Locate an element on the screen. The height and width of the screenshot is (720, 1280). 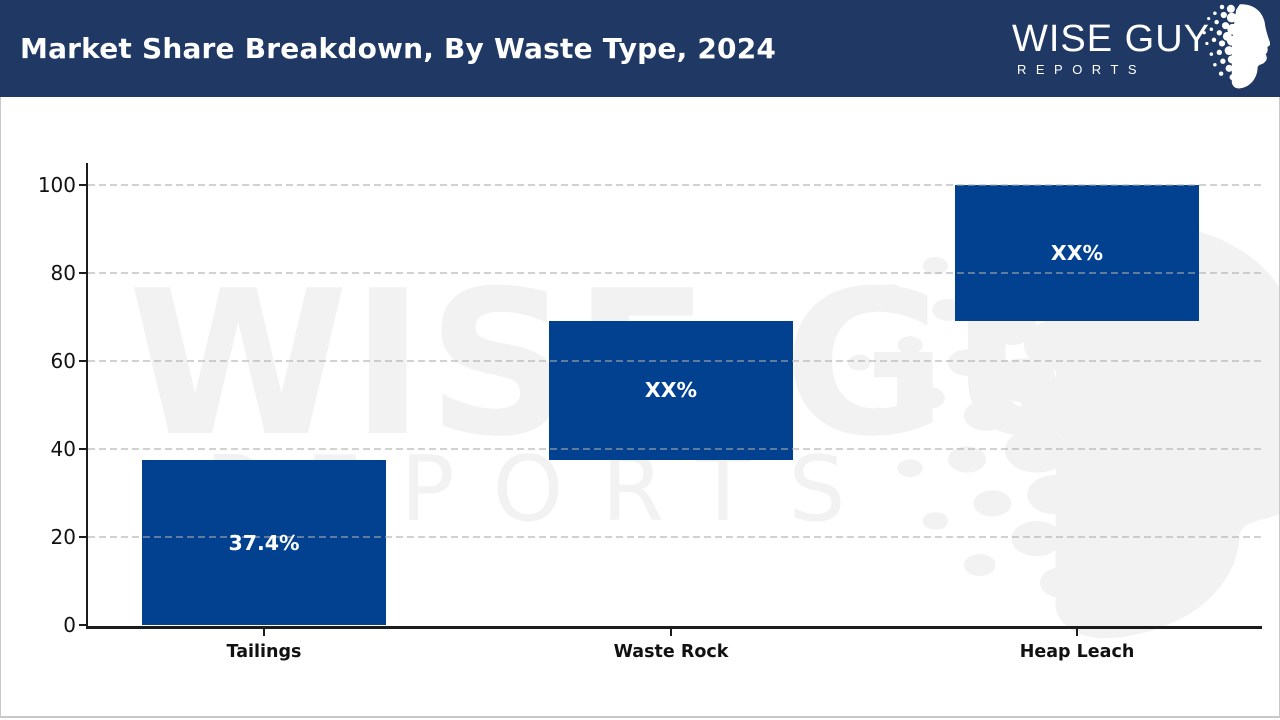
y-axis-spine is located at coordinates (87, 396).